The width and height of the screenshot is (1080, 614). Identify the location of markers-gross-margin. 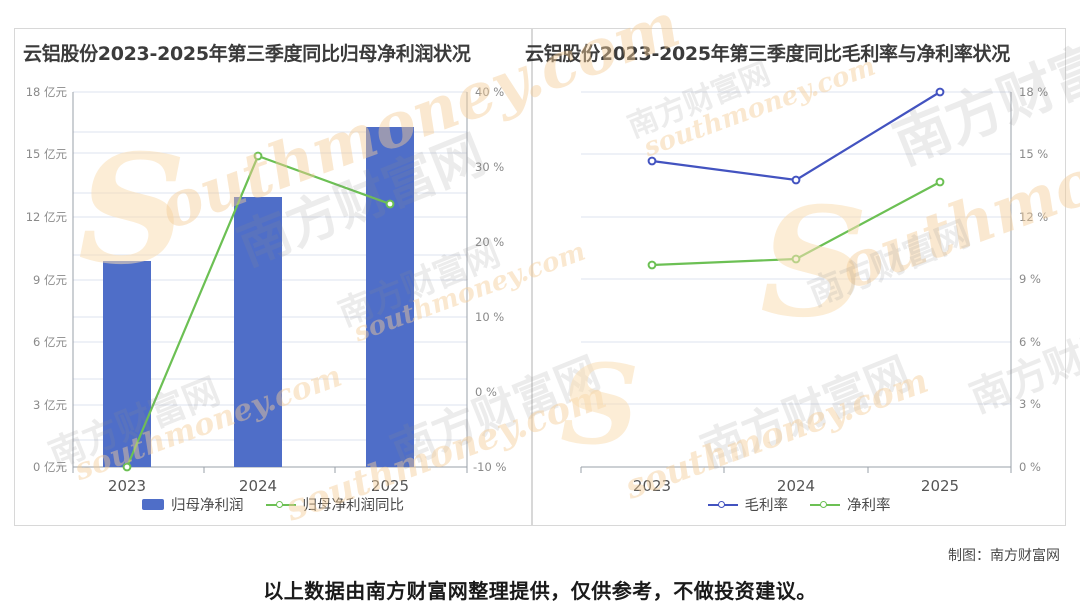
(796, 136).